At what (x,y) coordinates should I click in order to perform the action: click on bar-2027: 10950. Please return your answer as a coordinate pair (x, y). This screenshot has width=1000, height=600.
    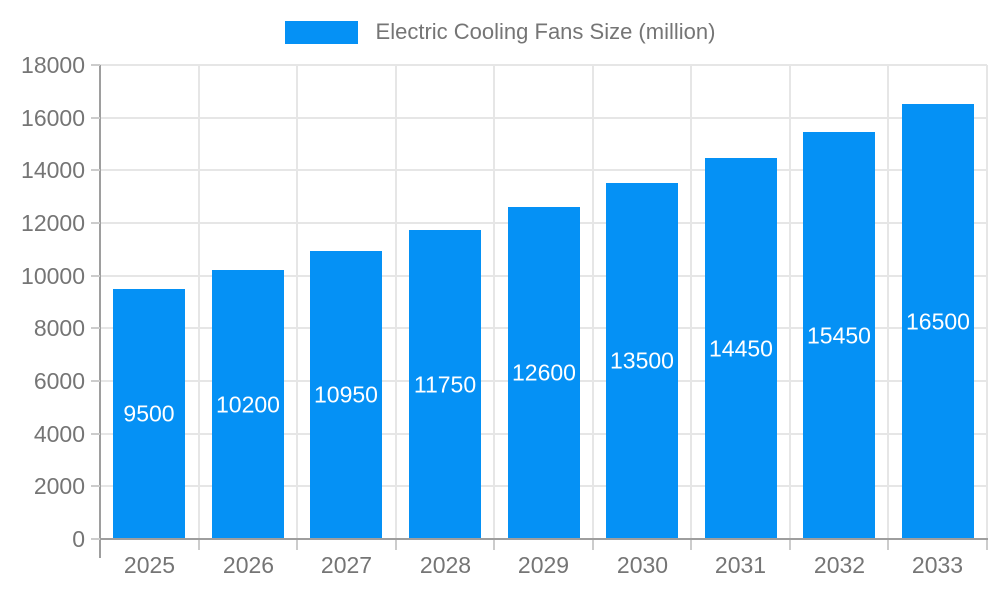
    Looking at the image, I should click on (346, 395).